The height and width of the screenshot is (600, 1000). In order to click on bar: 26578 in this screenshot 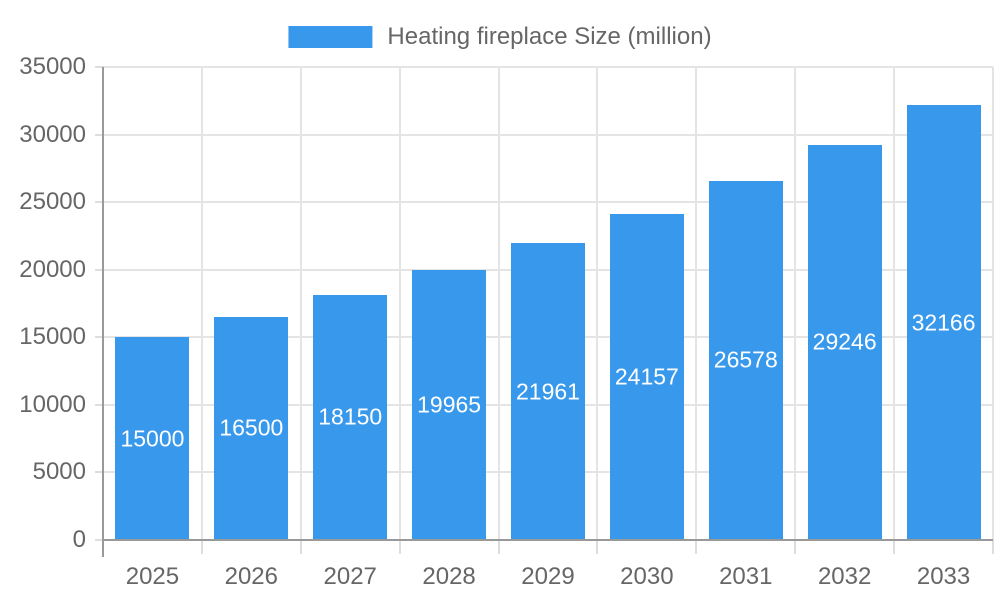, I will do `click(745, 360)`.